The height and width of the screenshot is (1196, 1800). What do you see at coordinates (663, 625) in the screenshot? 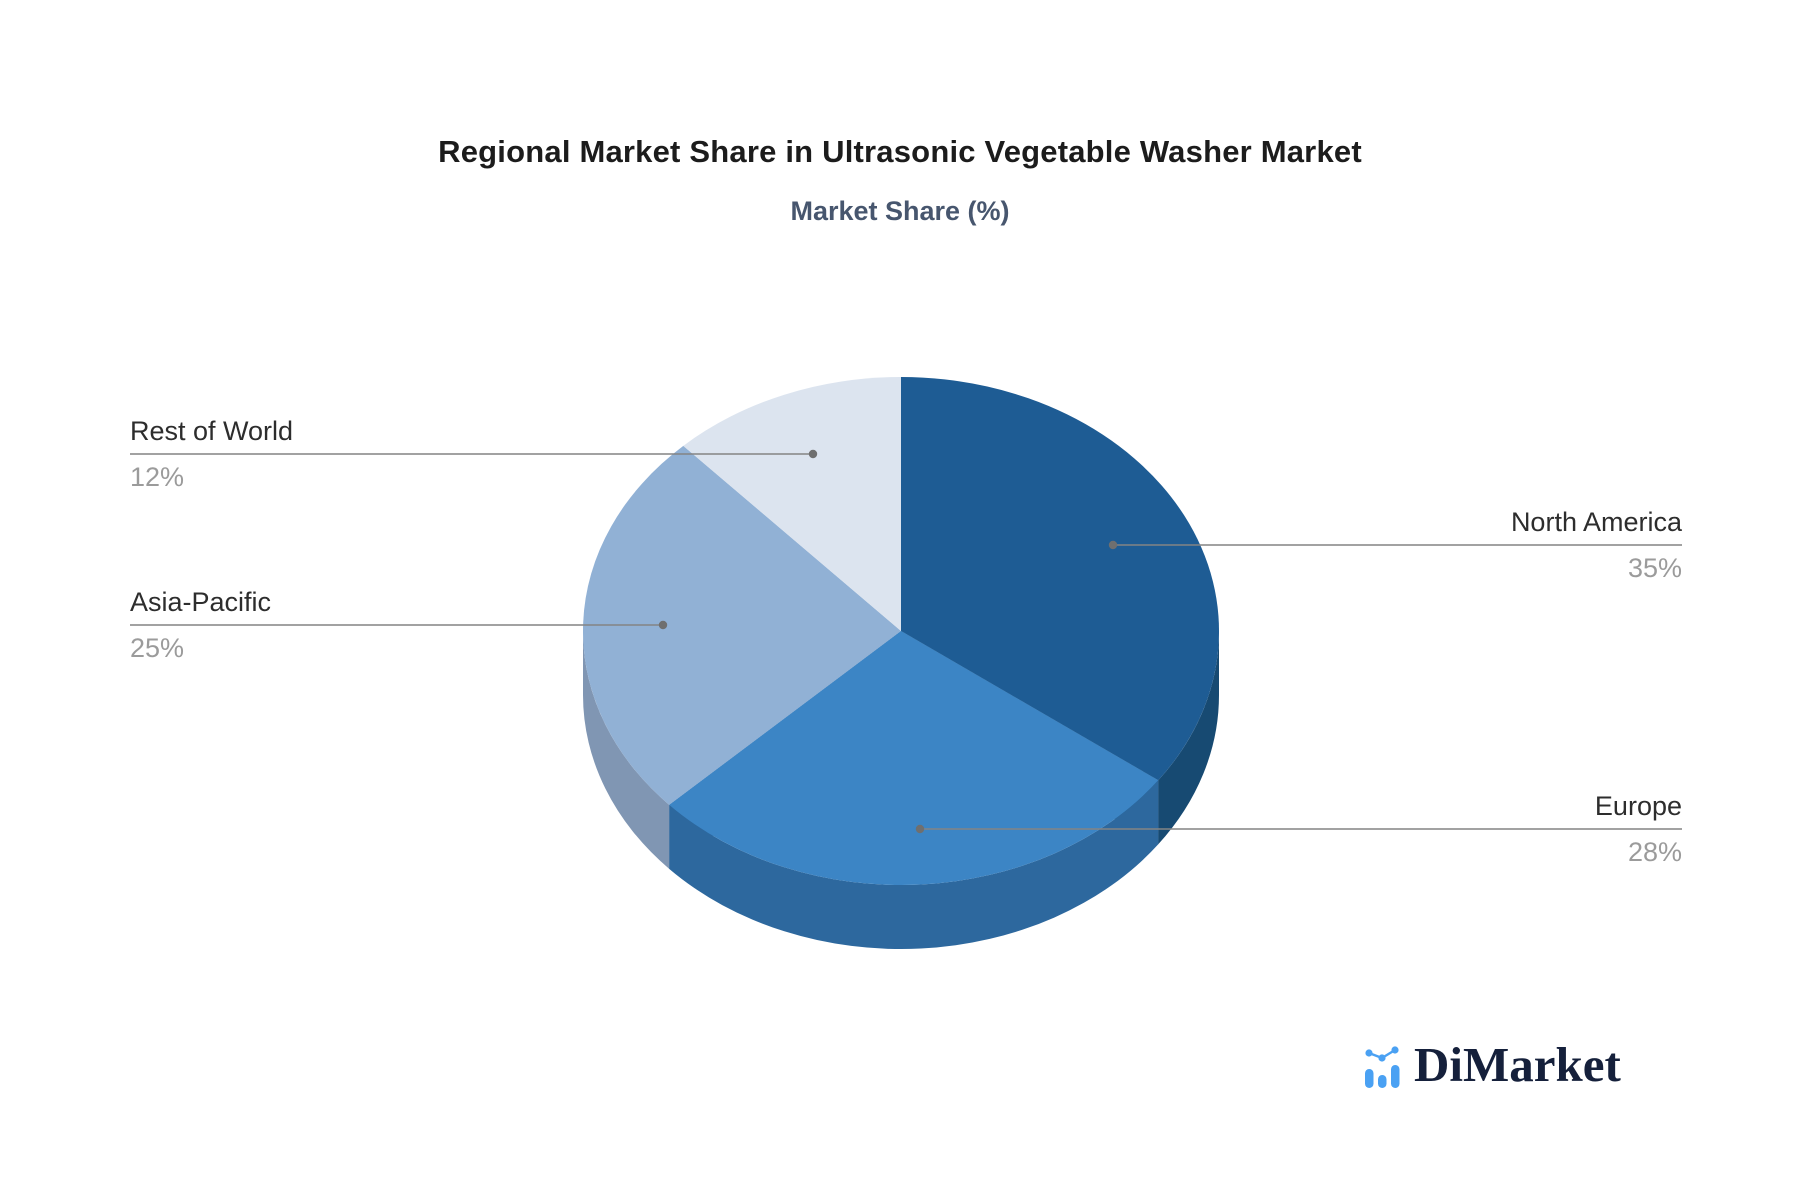
I see `leader-dot-asia-pacific` at bounding box center [663, 625].